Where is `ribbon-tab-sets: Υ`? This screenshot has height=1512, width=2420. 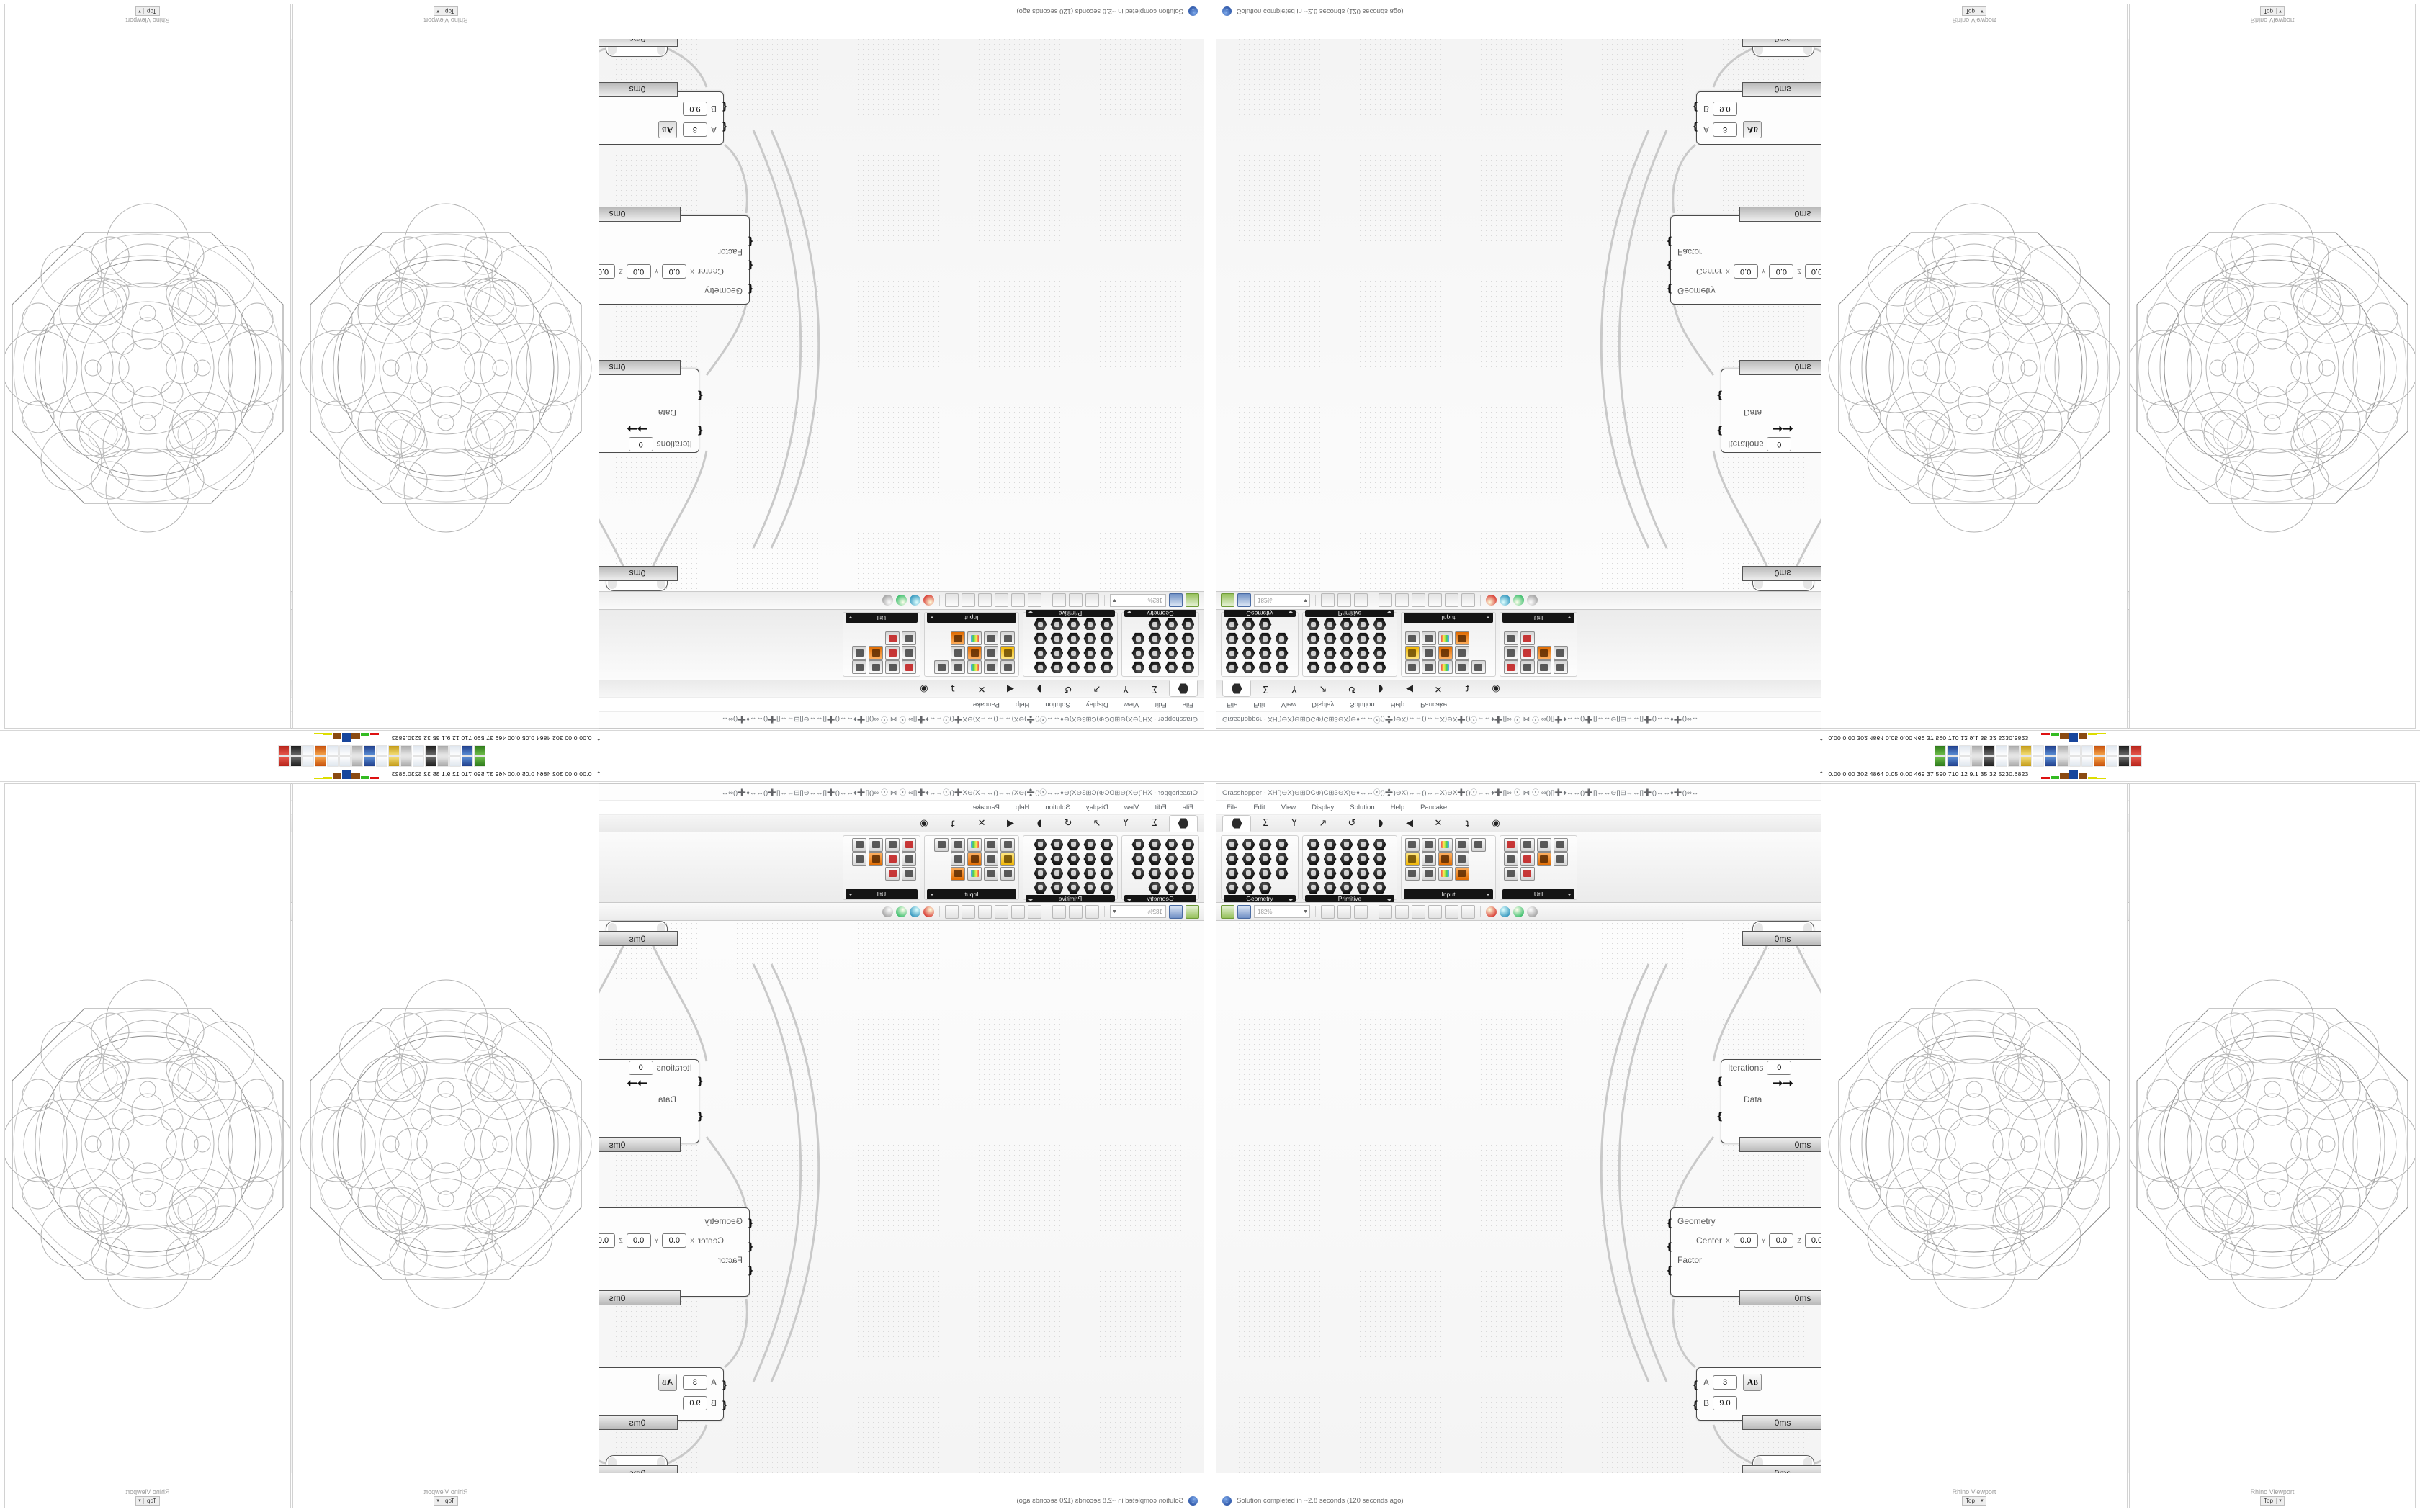 ribbon-tab-sets: Υ is located at coordinates (1125, 688).